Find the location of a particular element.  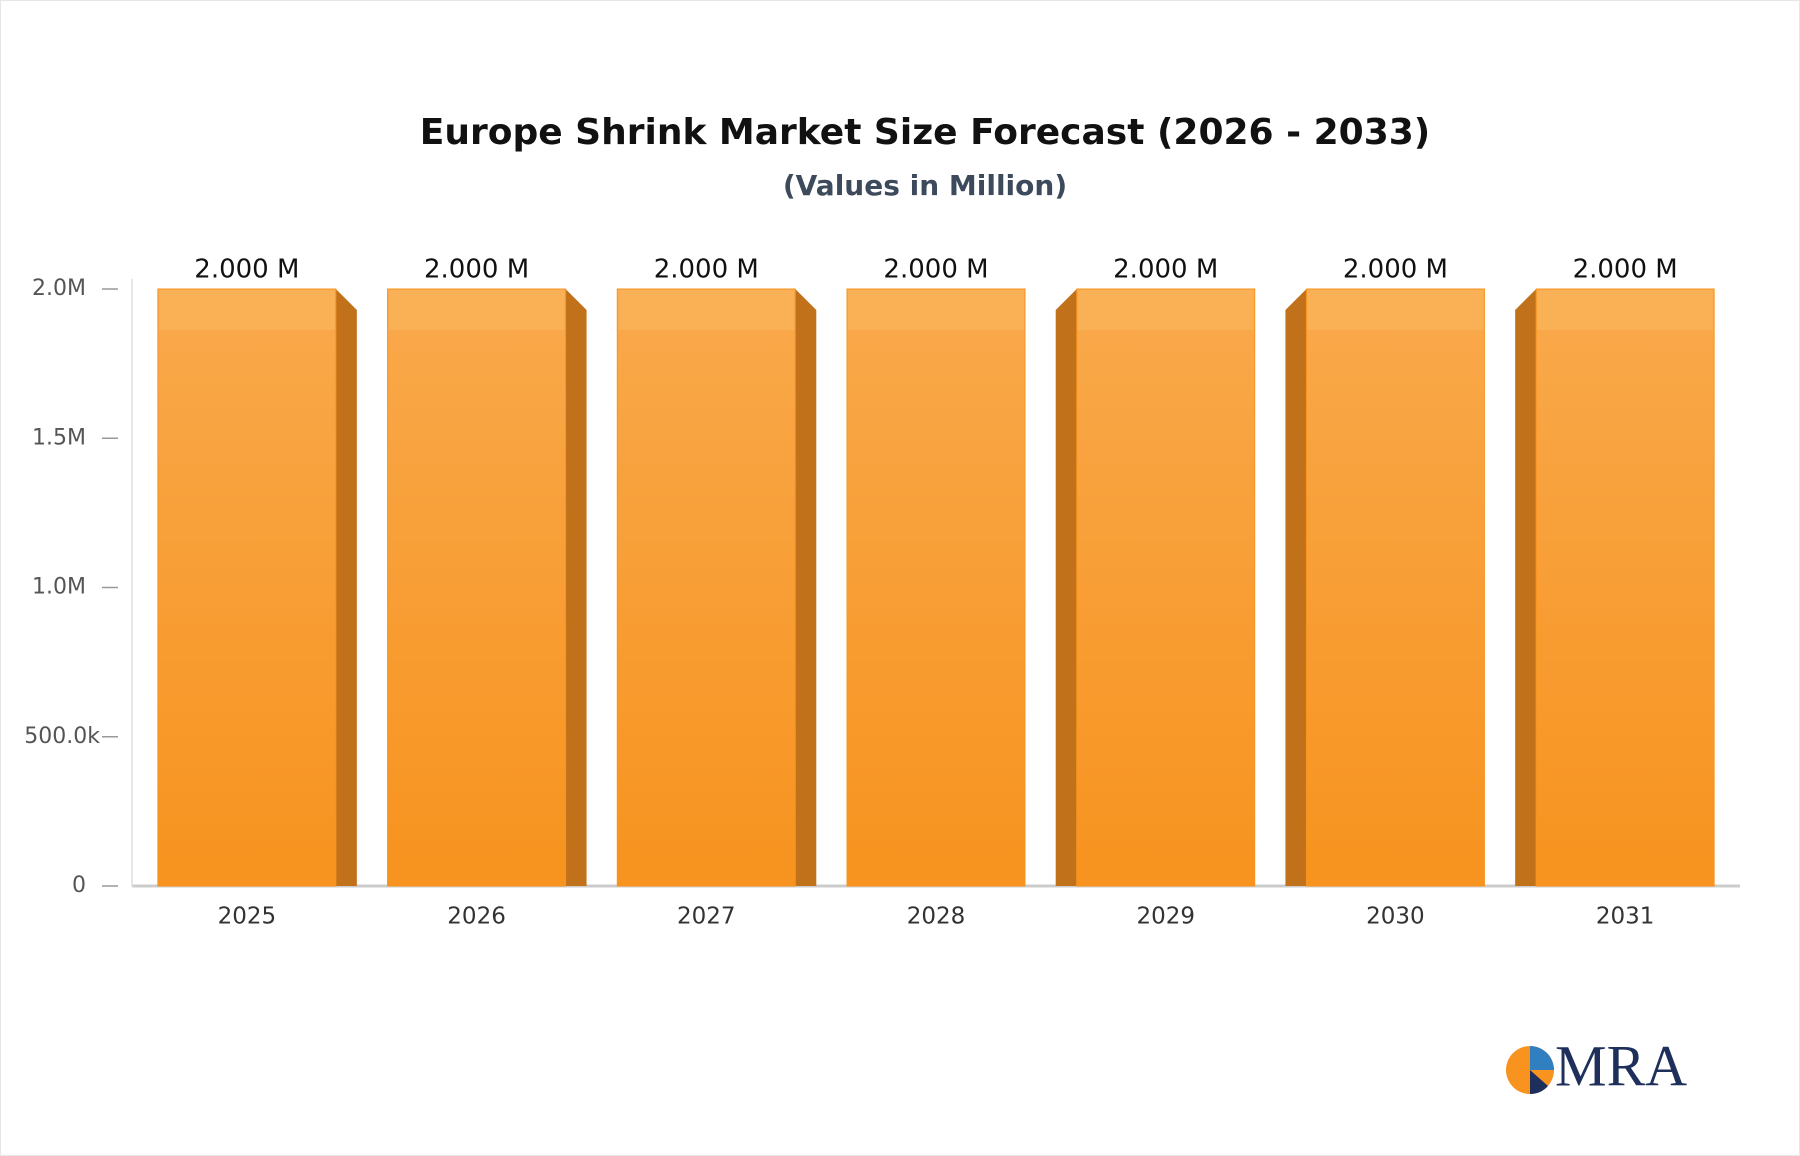

logo: MRA is located at coordinates (1596, 1065).